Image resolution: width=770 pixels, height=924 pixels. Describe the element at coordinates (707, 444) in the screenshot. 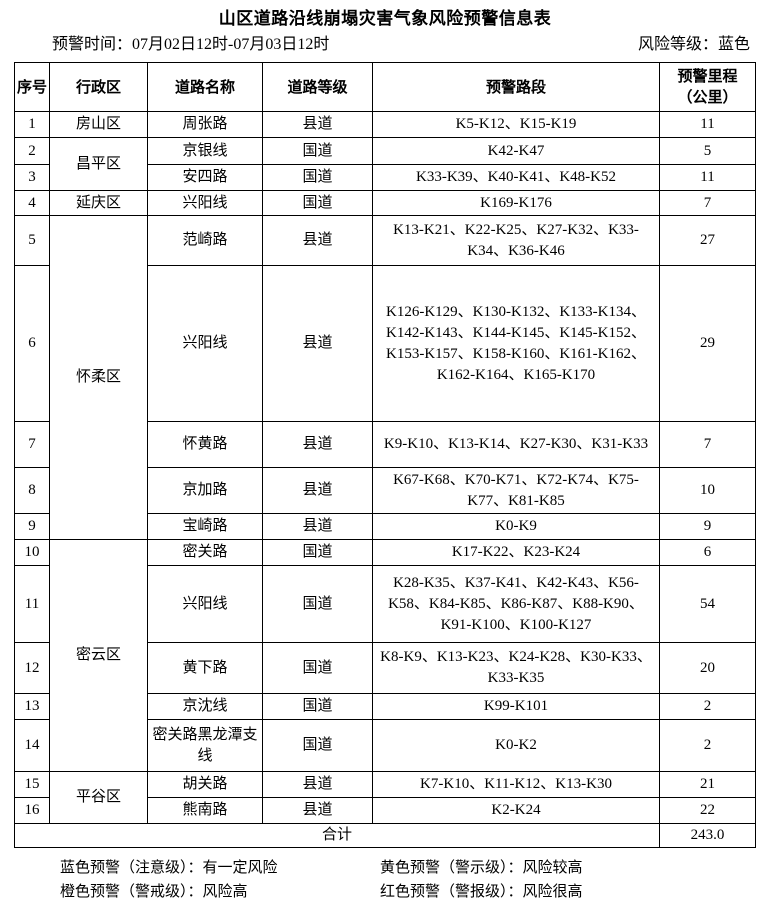

I see `cell-mileage: 7` at that location.